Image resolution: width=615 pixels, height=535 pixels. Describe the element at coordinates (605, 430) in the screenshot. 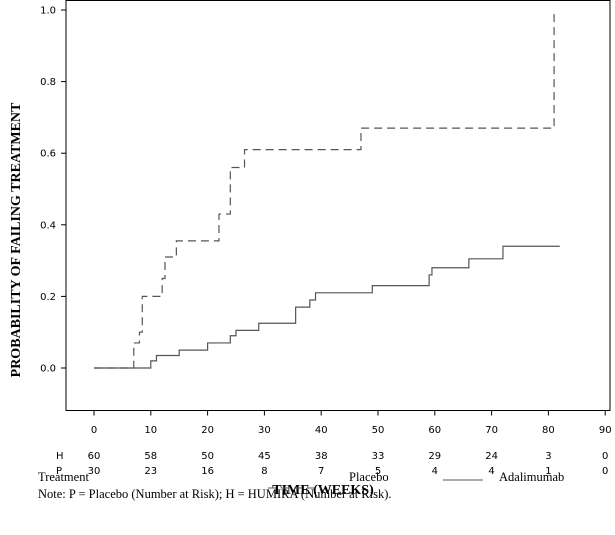

I see `x-tick-label: 90` at that location.